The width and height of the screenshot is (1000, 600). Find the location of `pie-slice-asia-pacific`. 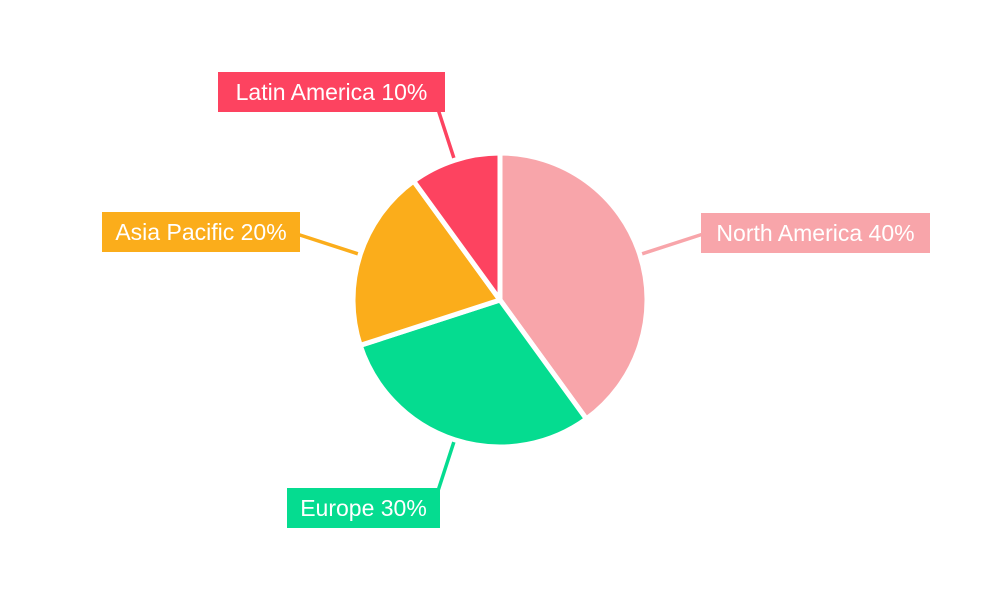

pie-slice-asia-pacific is located at coordinates (426, 263).